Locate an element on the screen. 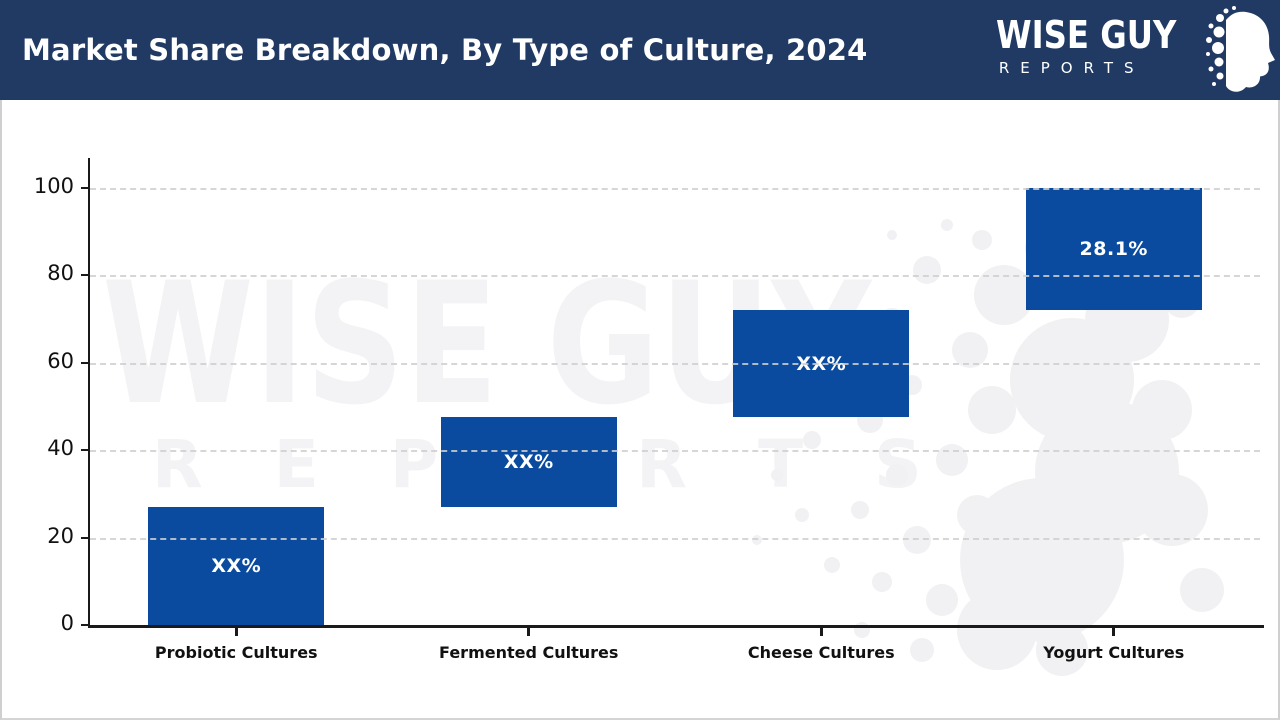  x-axis-label: Probiotic Cultures is located at coordinates (236, 652).